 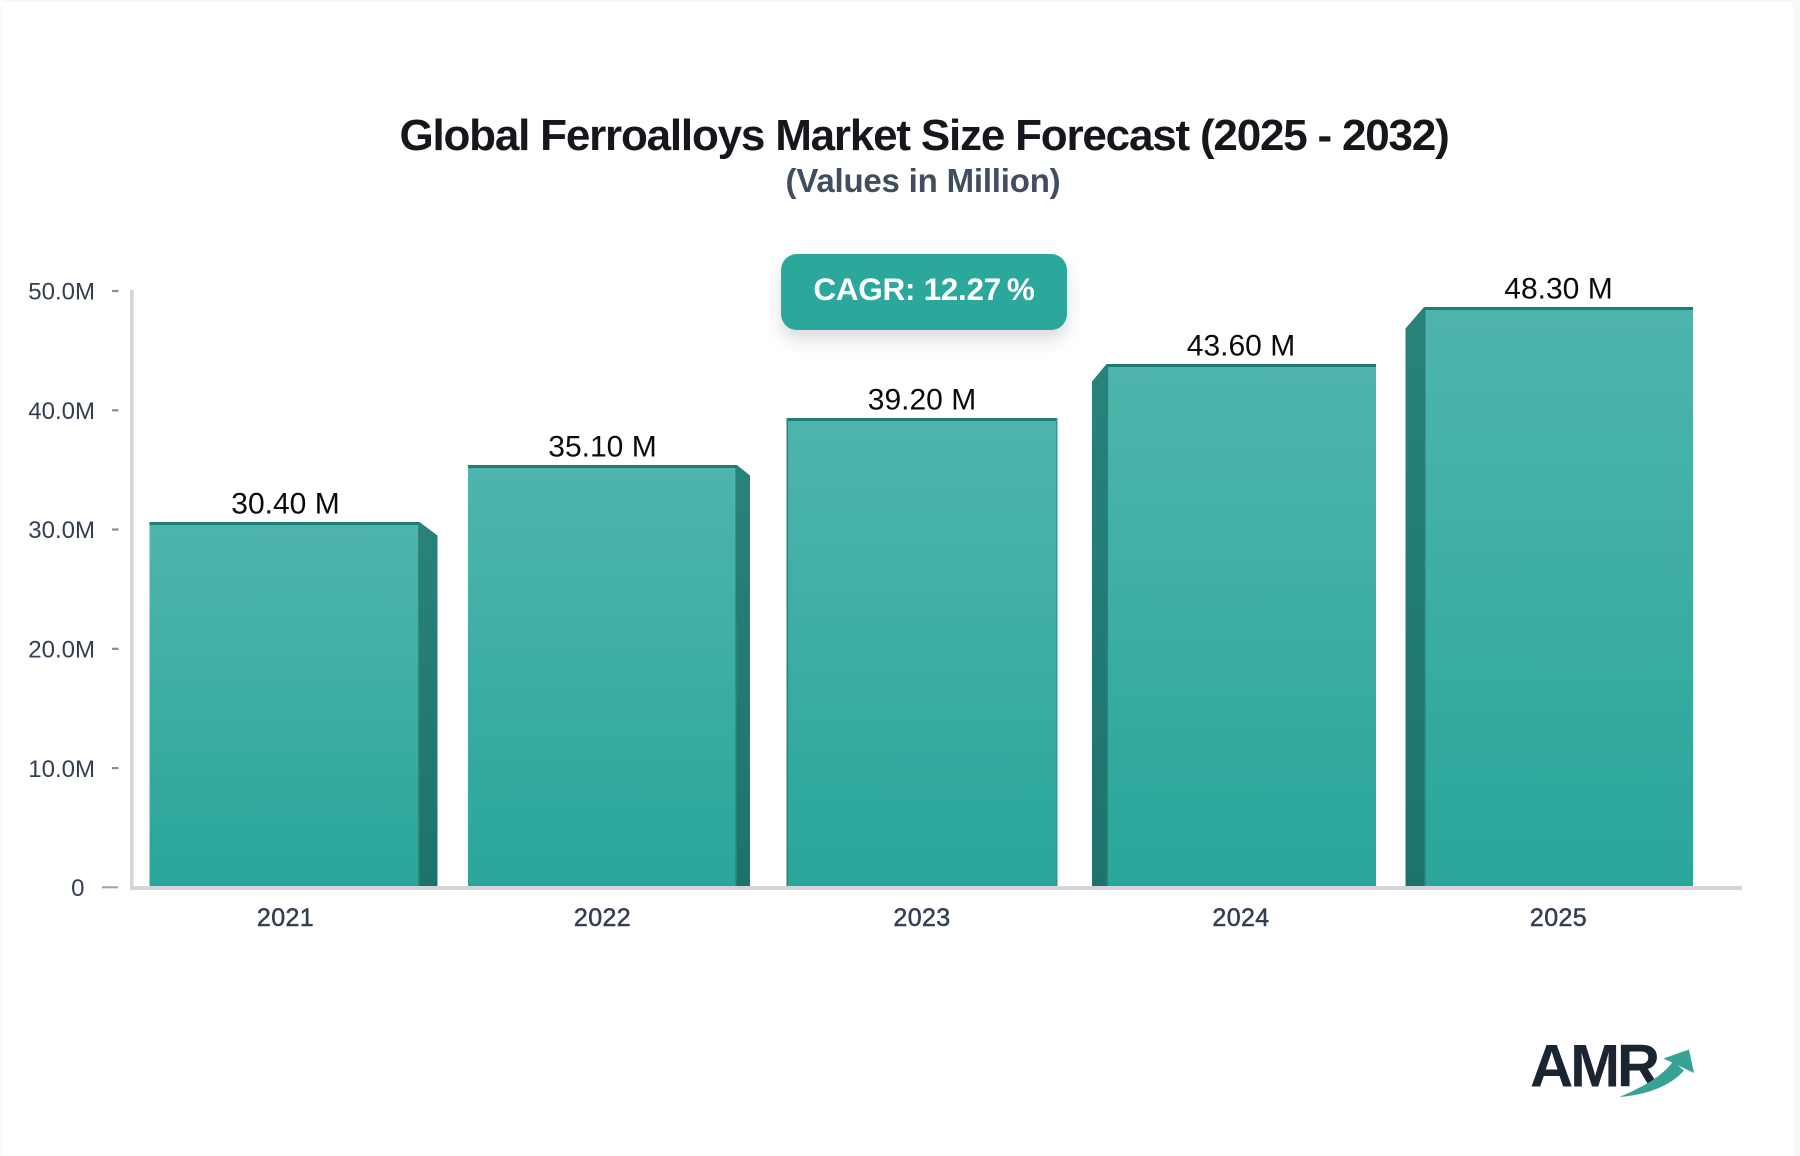 I want to click on svg-text: 43.60 M, so click(x=1241, y=346).